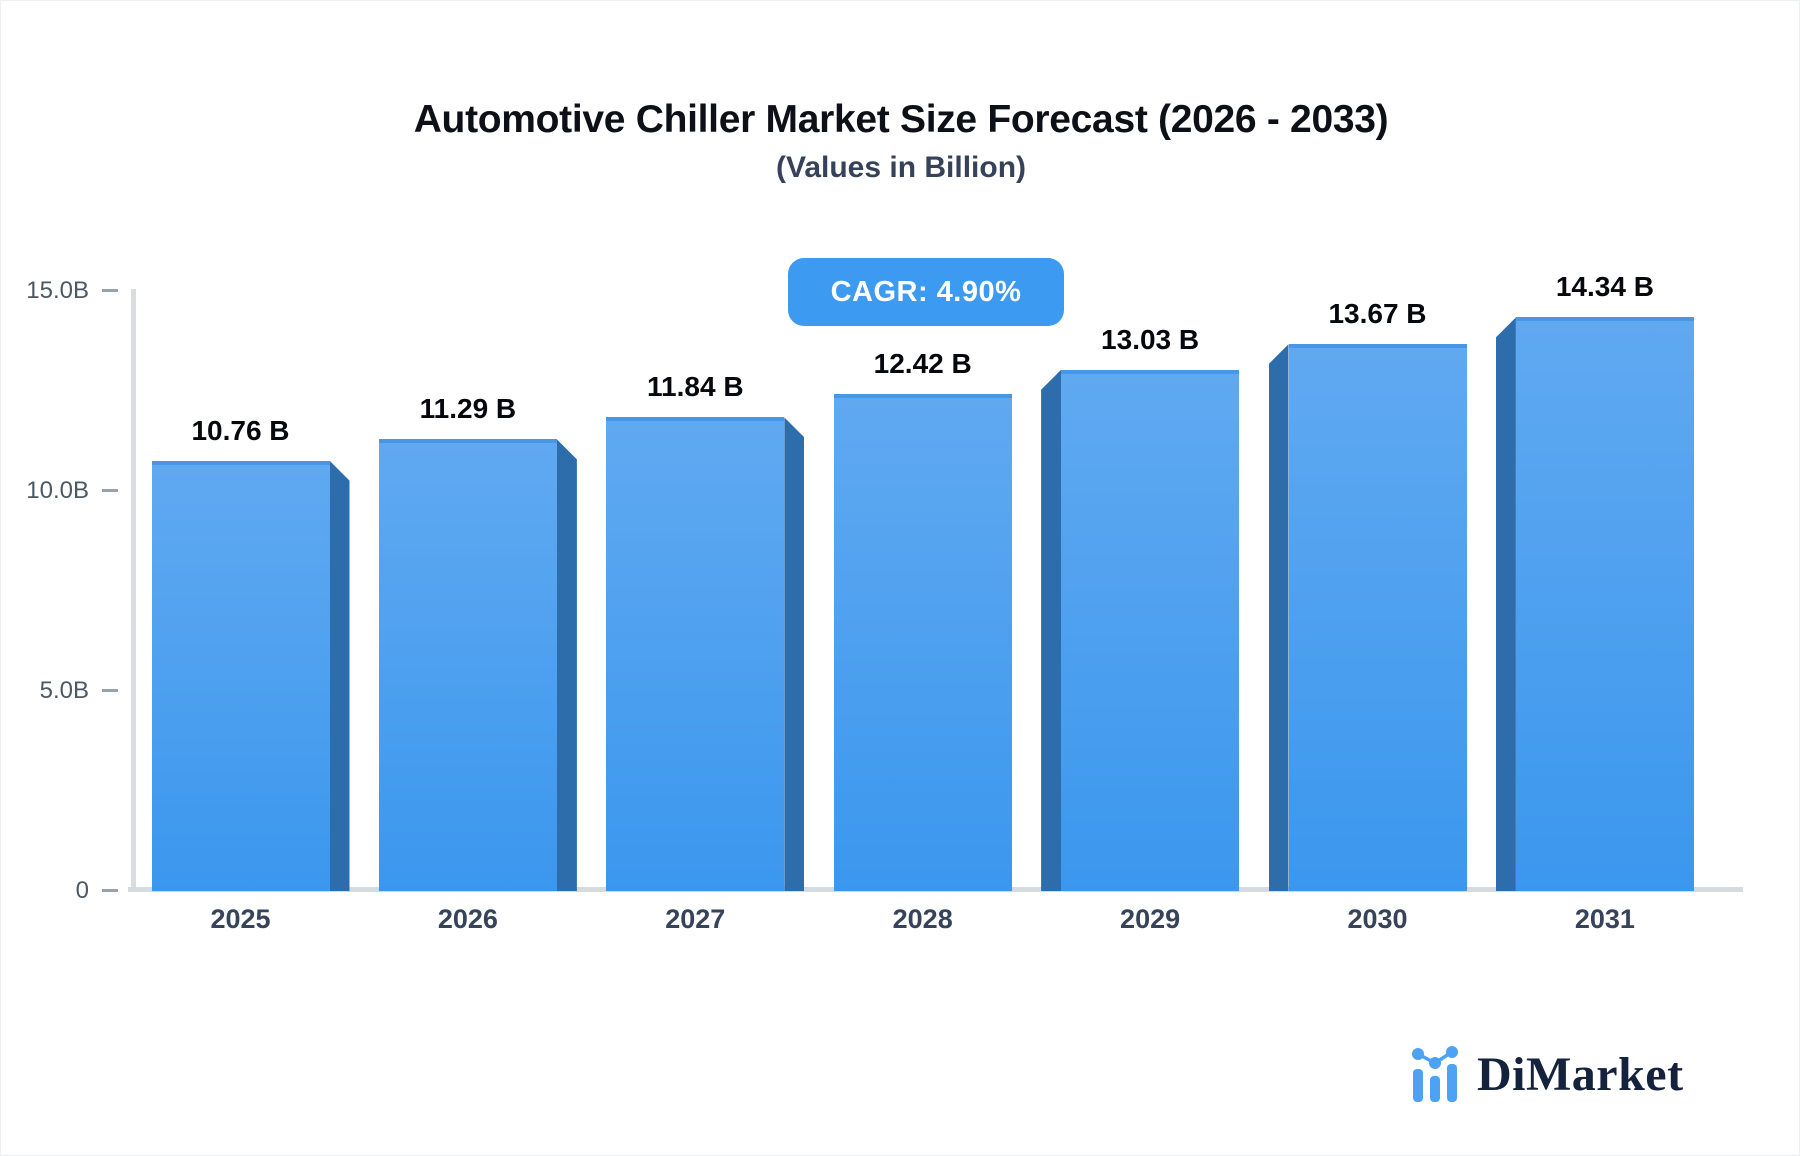 The height and width of the screenshot is (1156, 1800). I want to click on bar-side-face-2027, so click(794, 654).